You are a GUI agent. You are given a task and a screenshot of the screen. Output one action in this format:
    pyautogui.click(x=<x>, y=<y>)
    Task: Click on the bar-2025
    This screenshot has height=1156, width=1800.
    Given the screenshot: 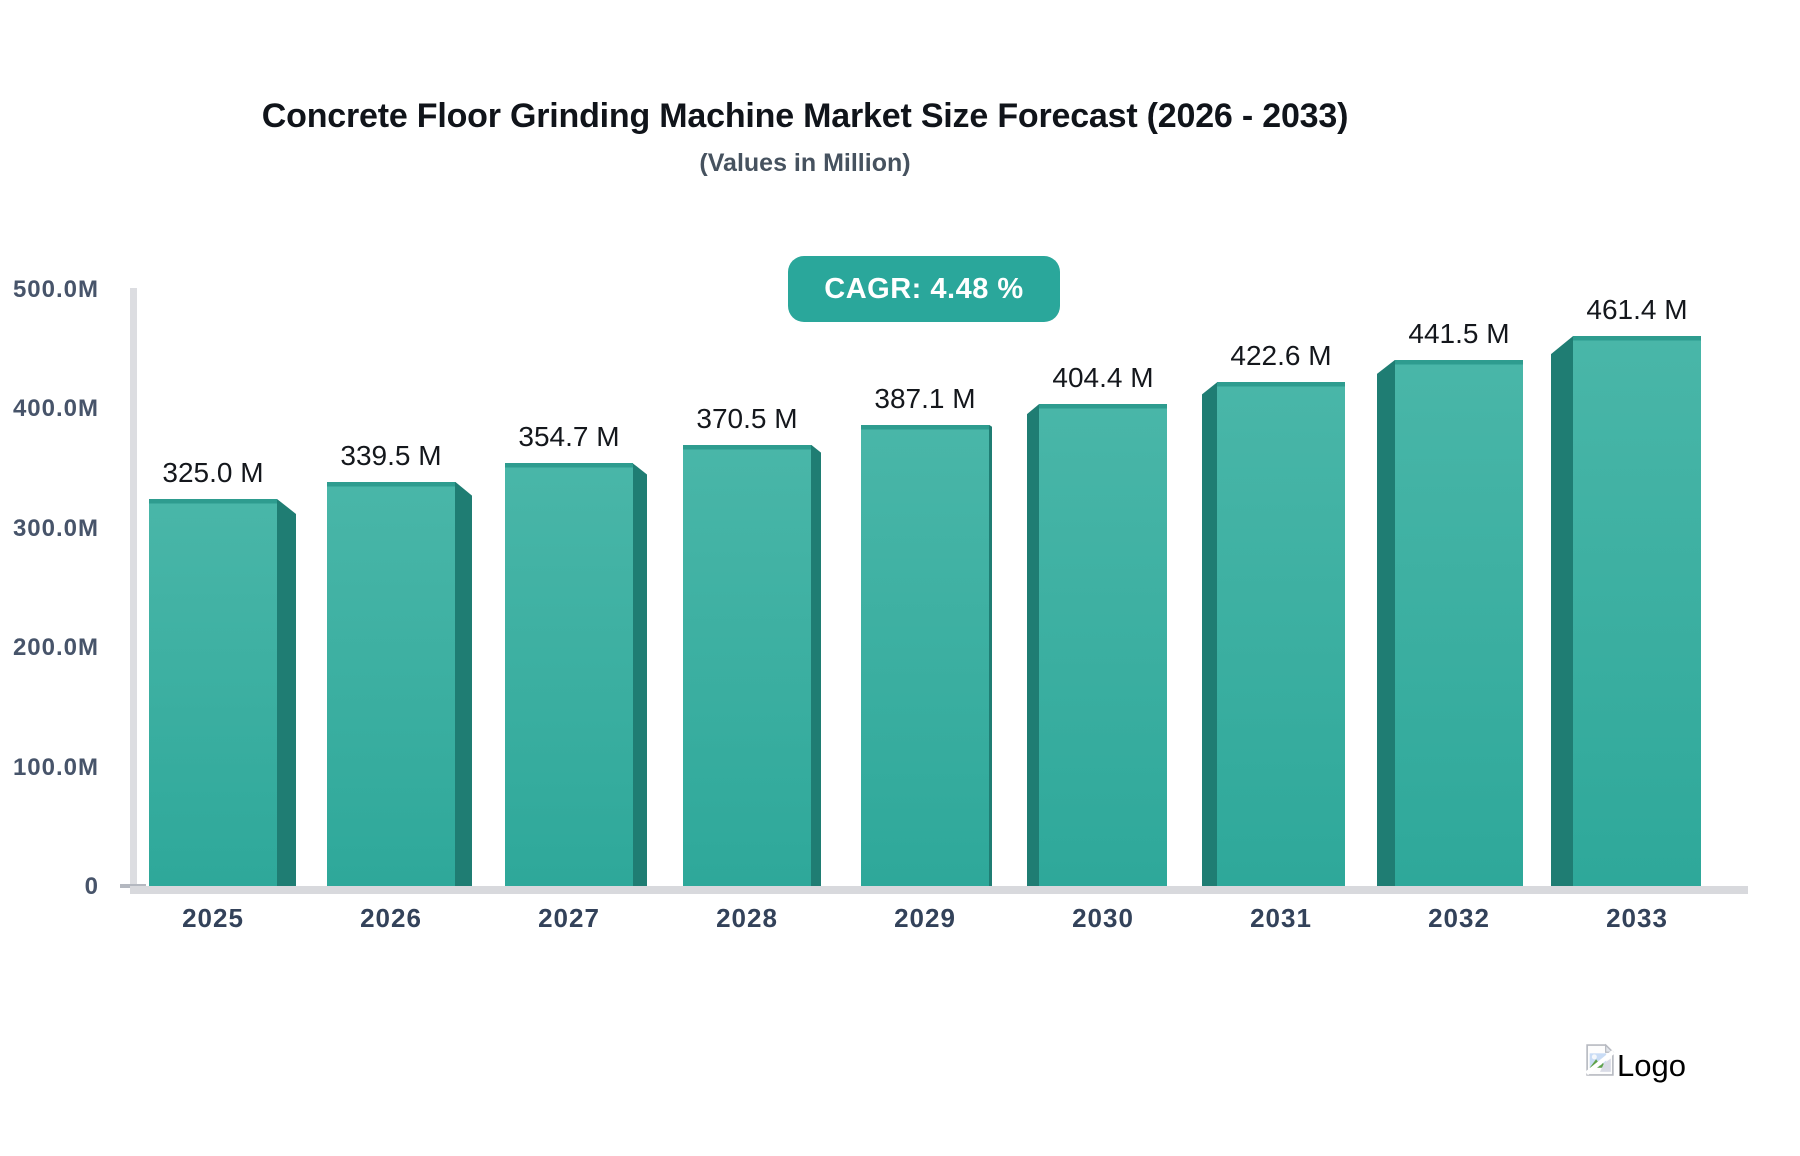 What is the action you would take?
    pyautogui.click(x=213, y=692)
    